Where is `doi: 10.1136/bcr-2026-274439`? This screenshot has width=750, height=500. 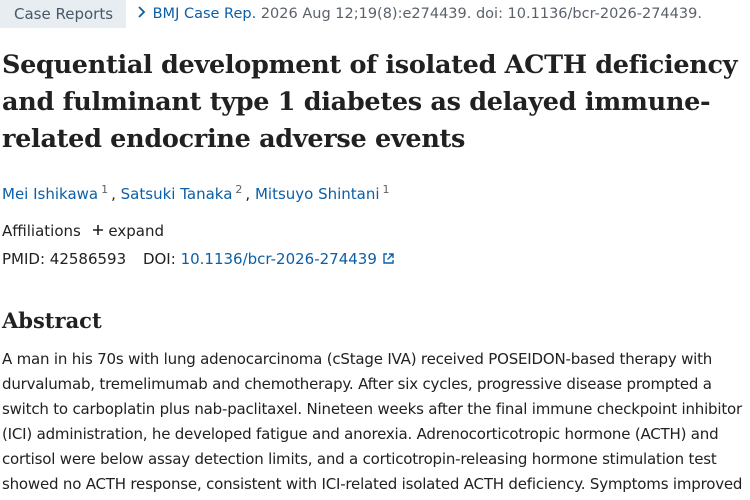 doi: 10.1136/bcr-2026-274439 is located at coordinates (278, 259).